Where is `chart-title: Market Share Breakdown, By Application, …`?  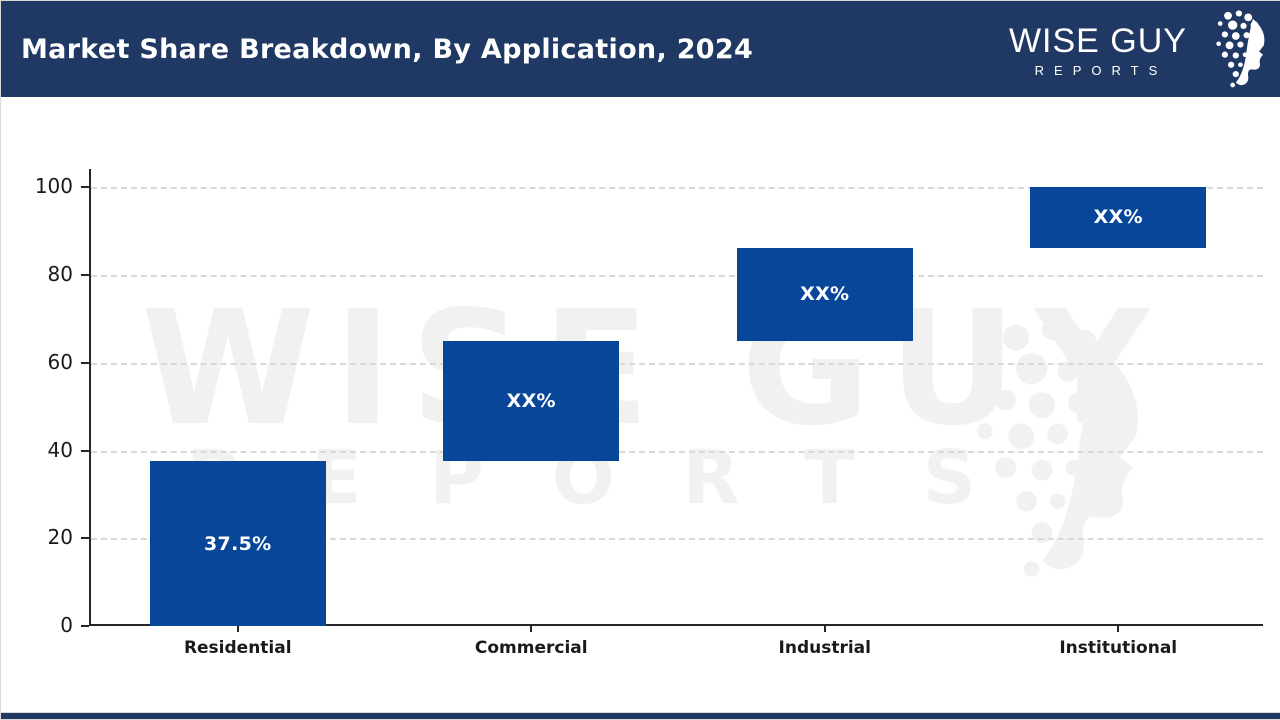 chart-title: Market Share Breakdown, By Application, … is located at coordinates (387, 49).